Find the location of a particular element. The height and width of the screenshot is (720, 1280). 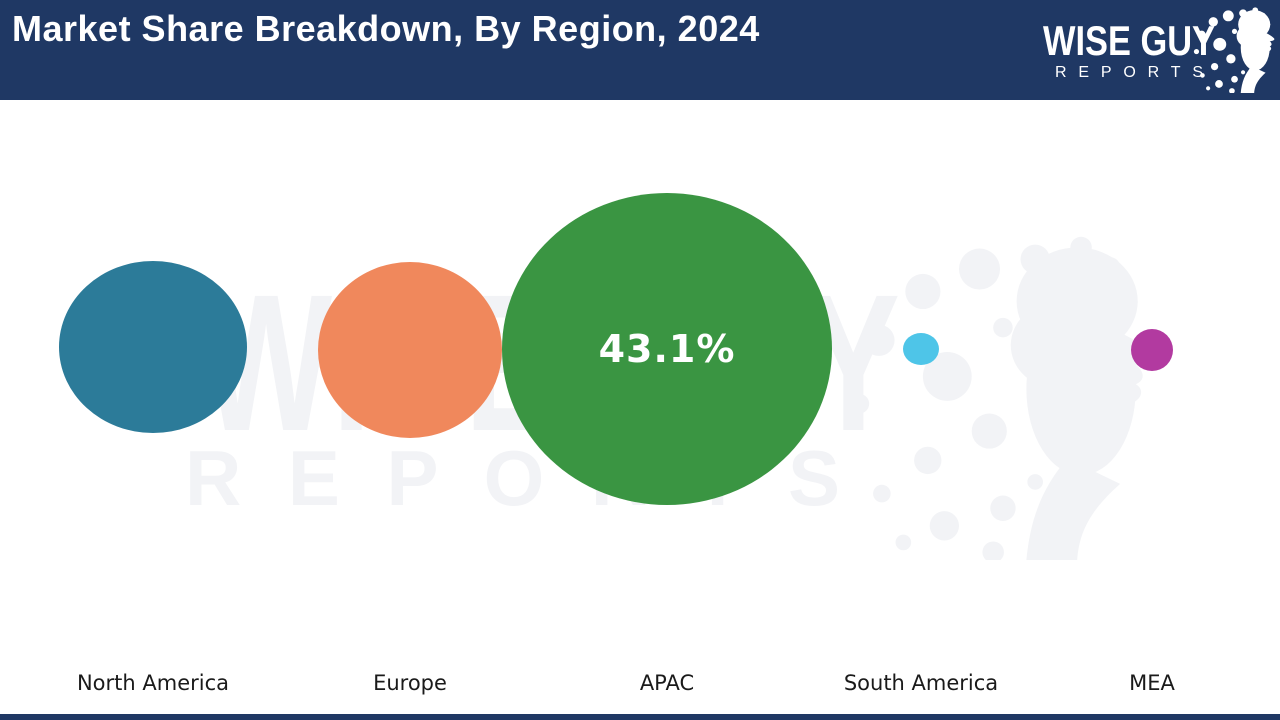

bubble-apac: 43.1% is located at coordinates (667, 349).